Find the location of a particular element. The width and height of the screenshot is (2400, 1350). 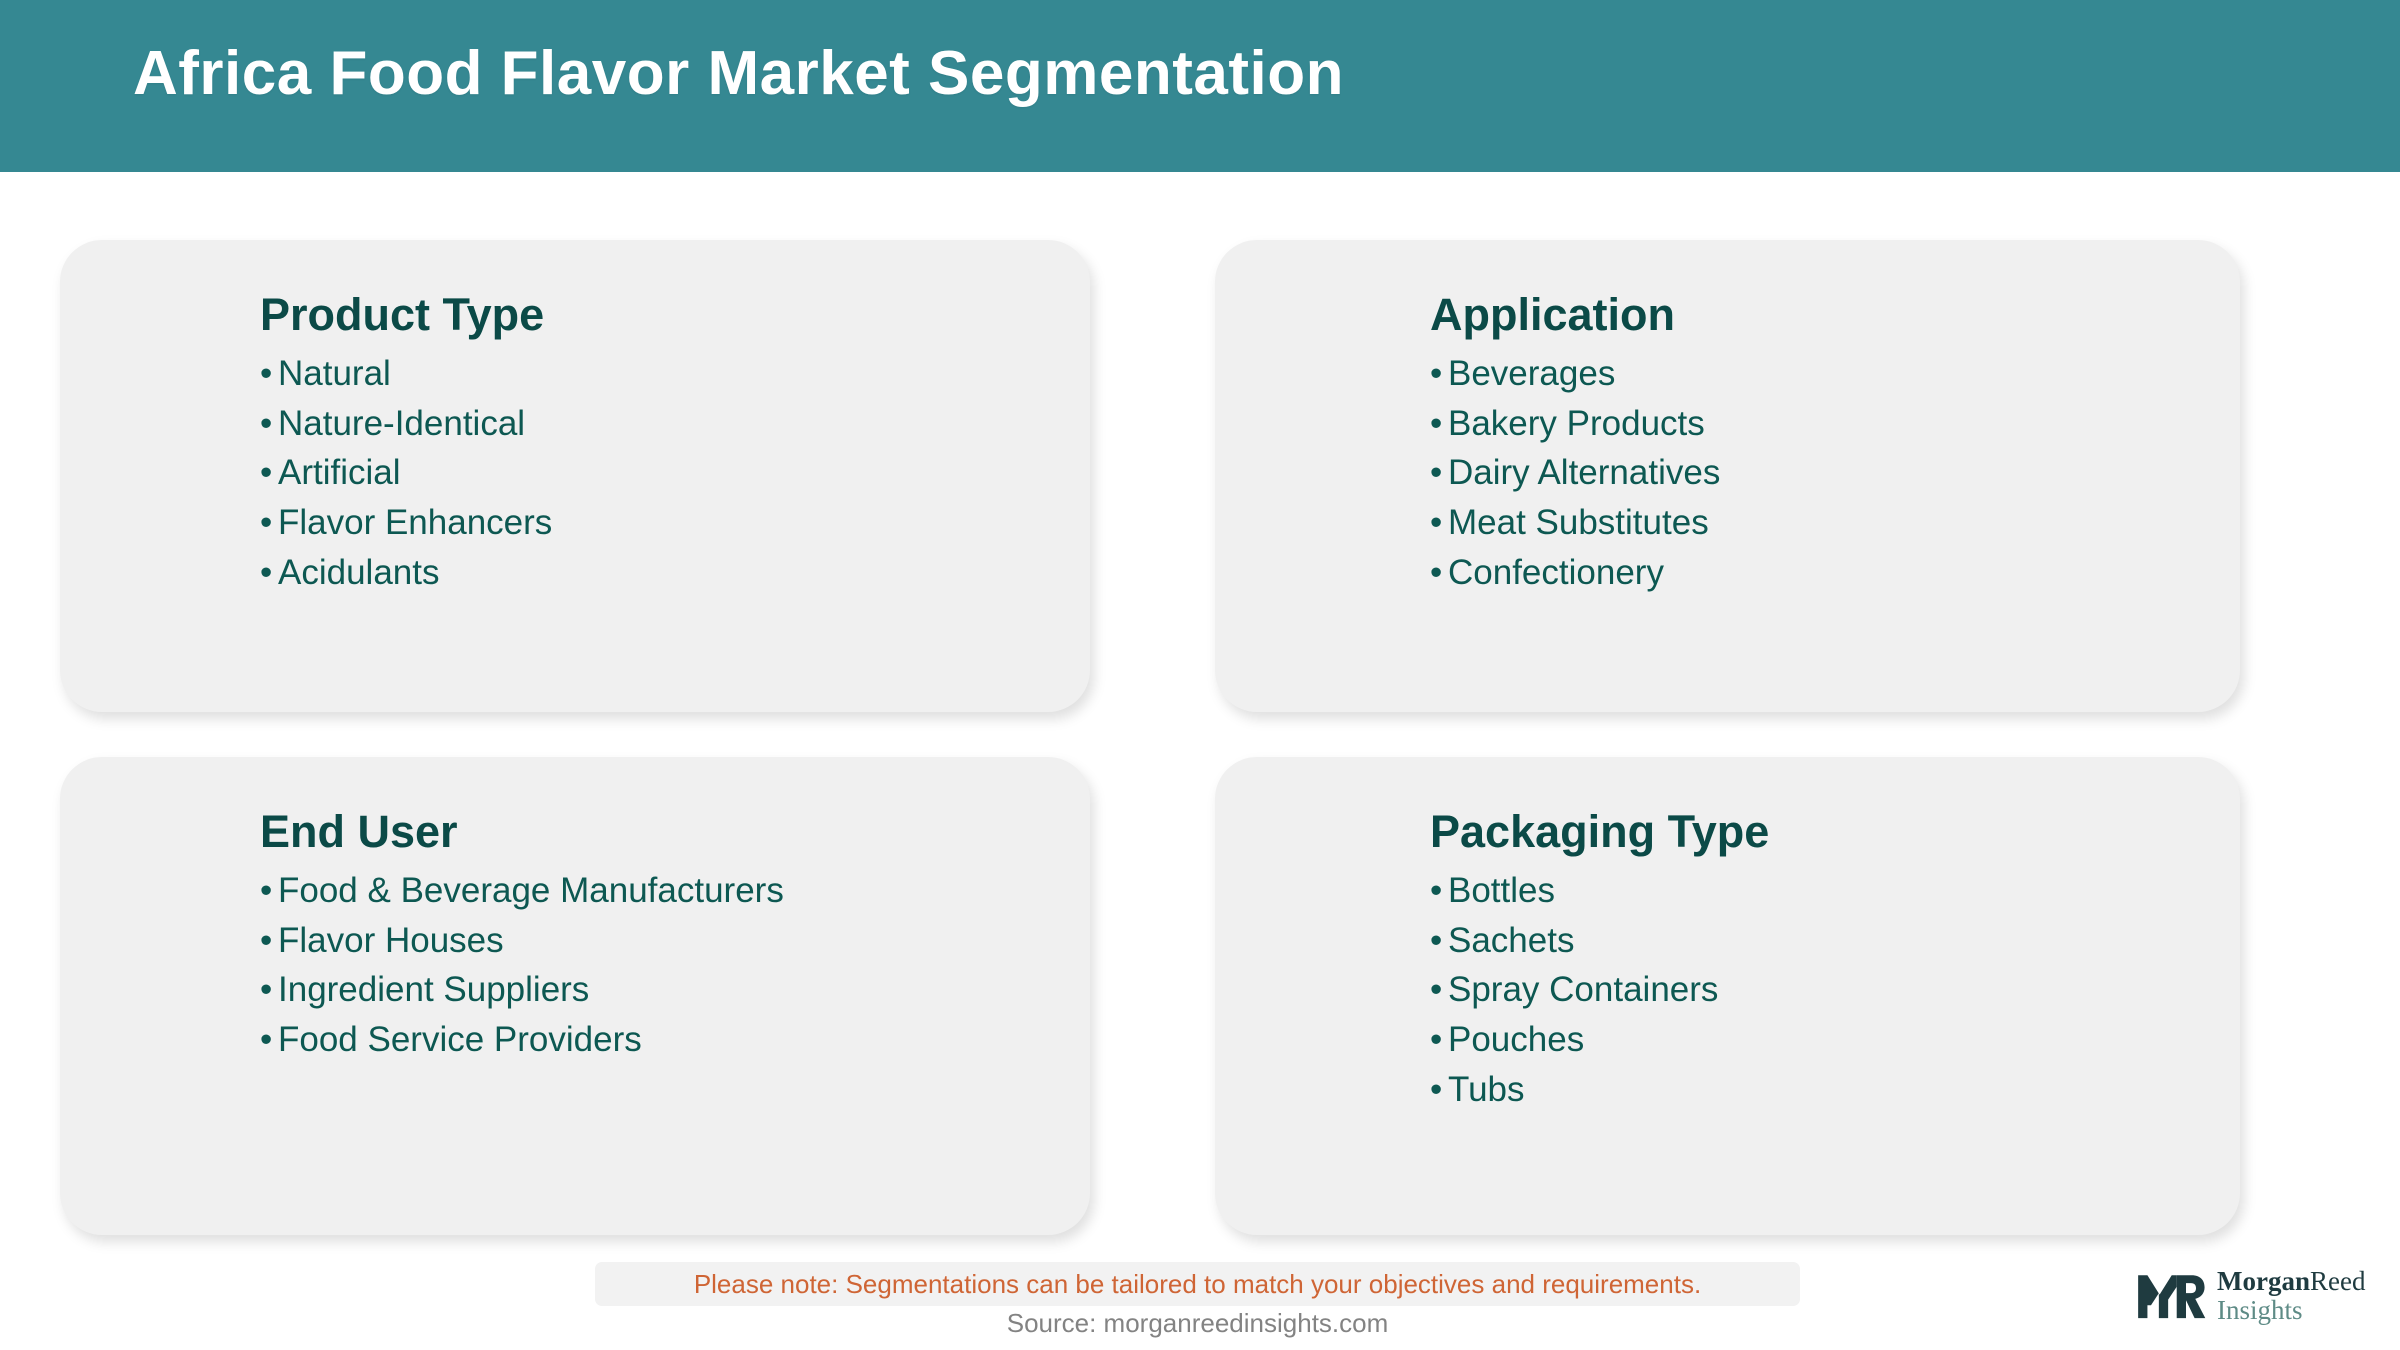

list-item: • Confectionery is located at coordinates (1575, 573).